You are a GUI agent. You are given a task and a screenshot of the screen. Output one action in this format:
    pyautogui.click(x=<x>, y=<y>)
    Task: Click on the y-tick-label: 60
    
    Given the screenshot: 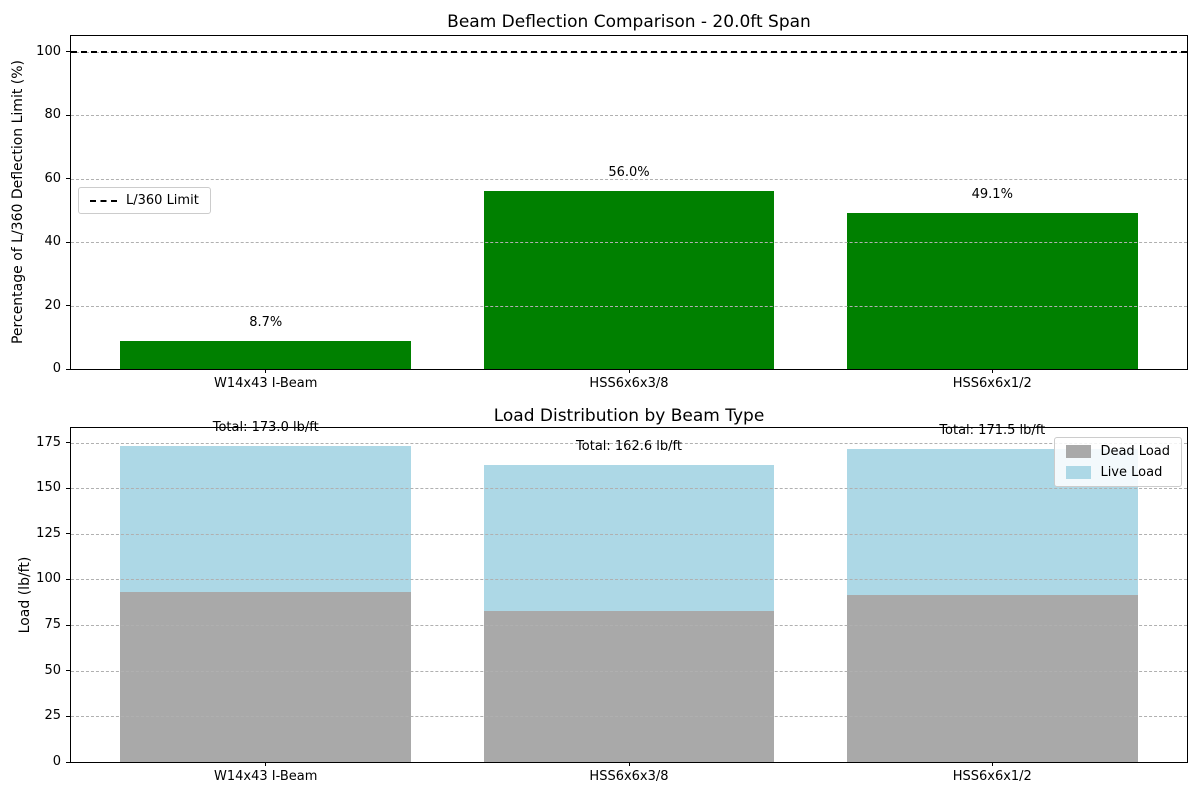 What is the action you would take?
    pyautogui.click(x=52, y=178)
    